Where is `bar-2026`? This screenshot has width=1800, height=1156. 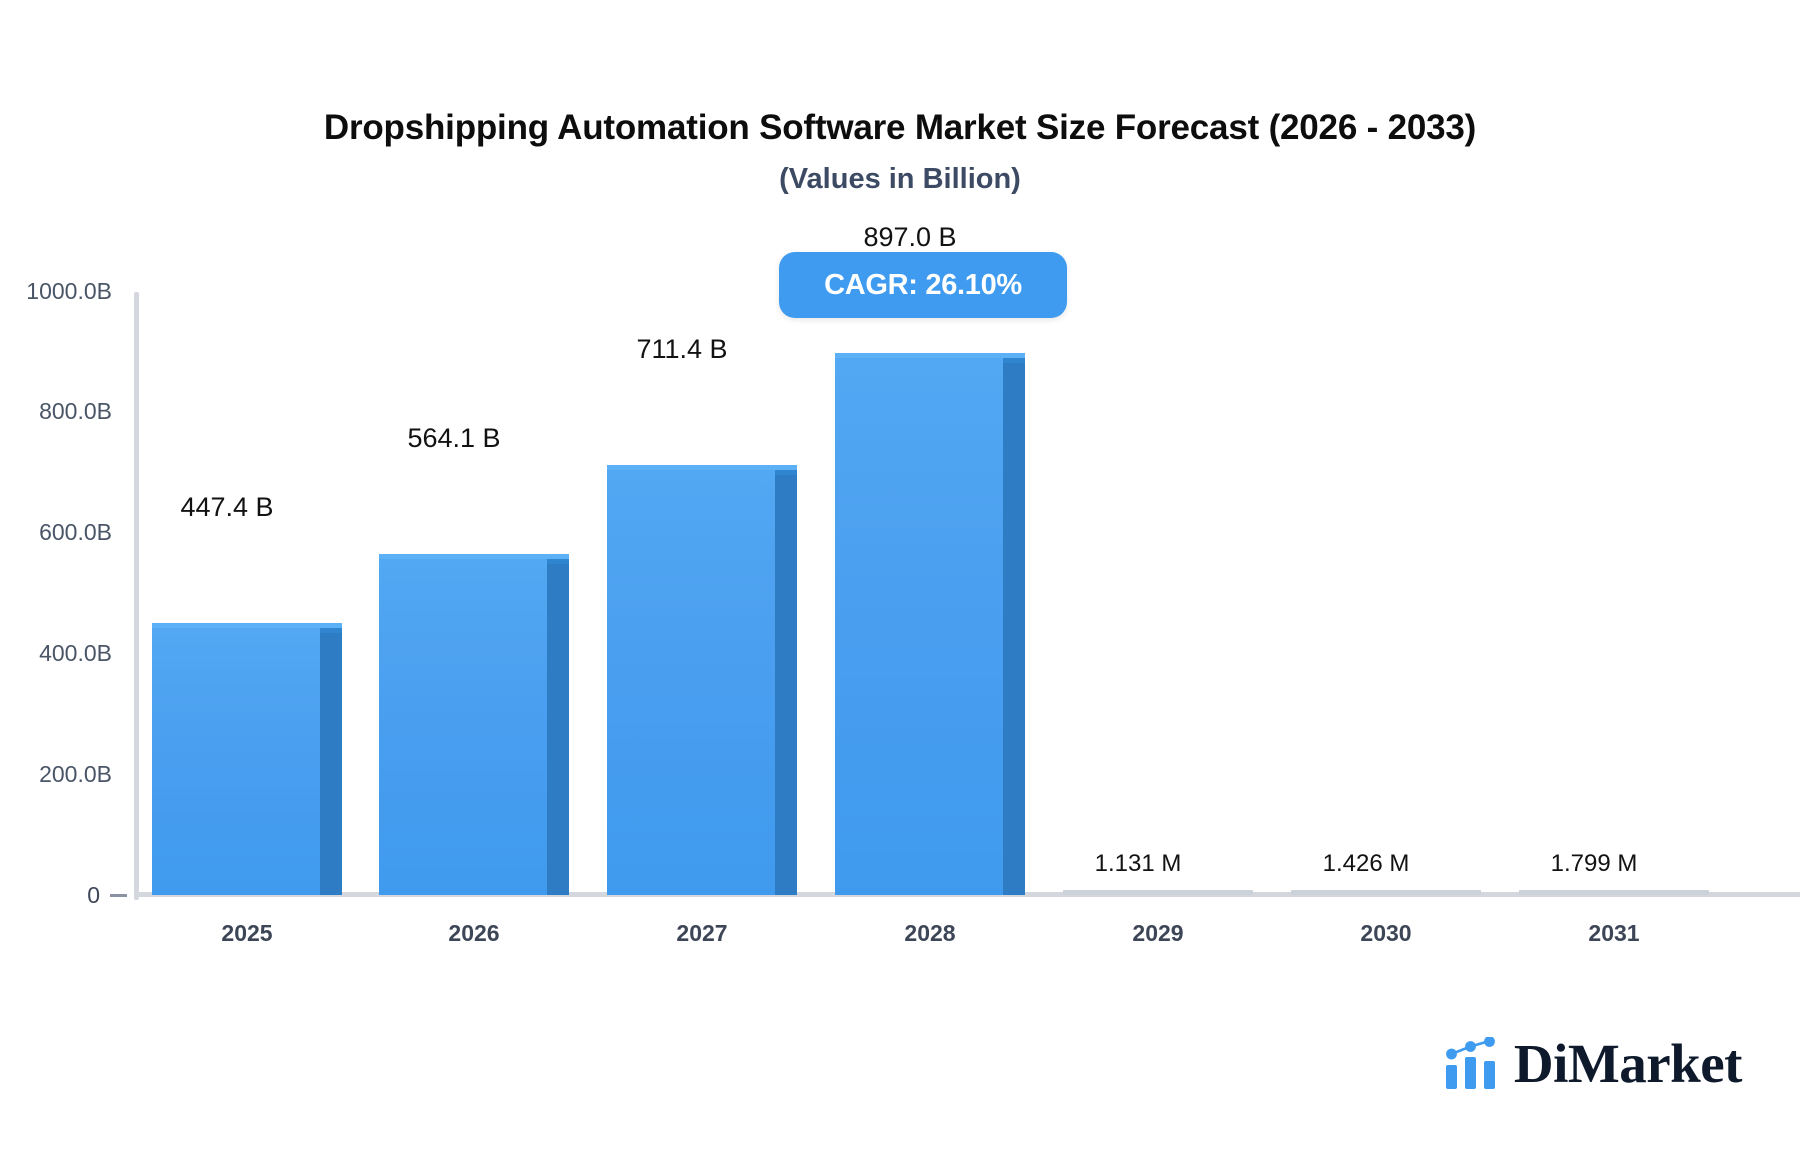 bar-2026 is located at coordinates (474, 724).